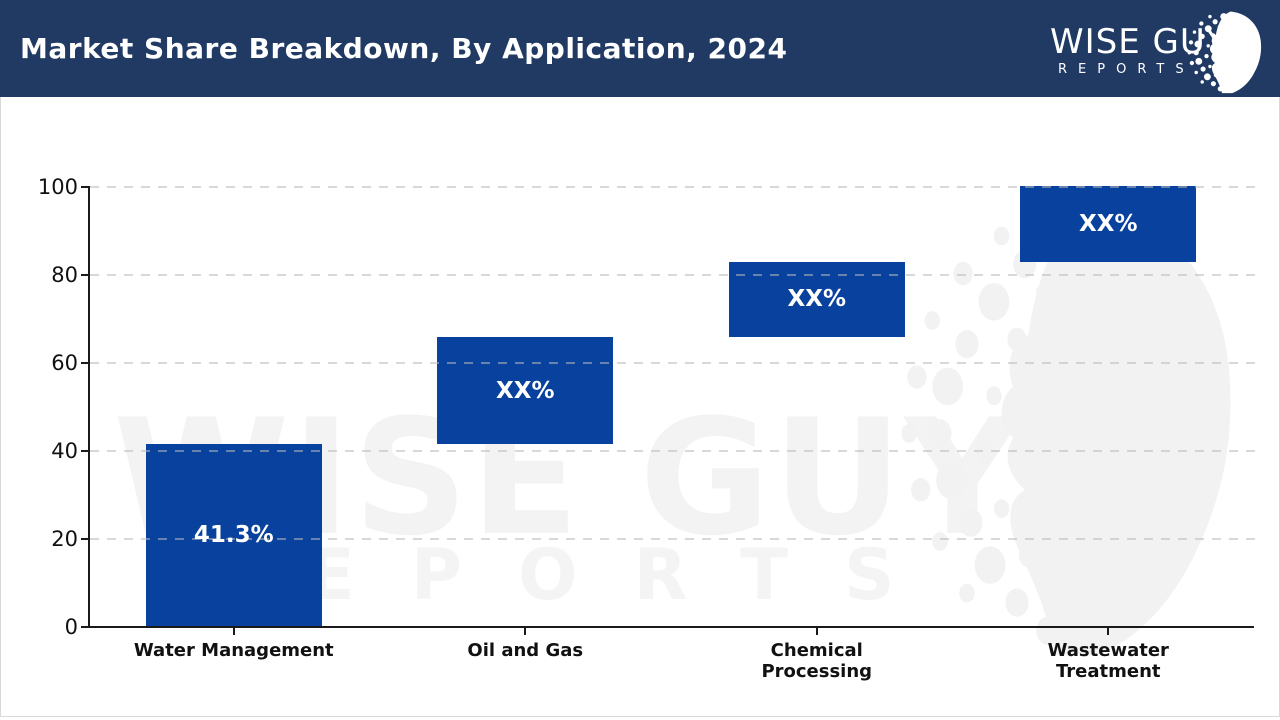 The width and height of the screenshot is (1280, 720). What do you see at coordinates (525, 650) in the screenshot?
I see `x-category-label: Oil and Gas` at bounding box center [525, 650].